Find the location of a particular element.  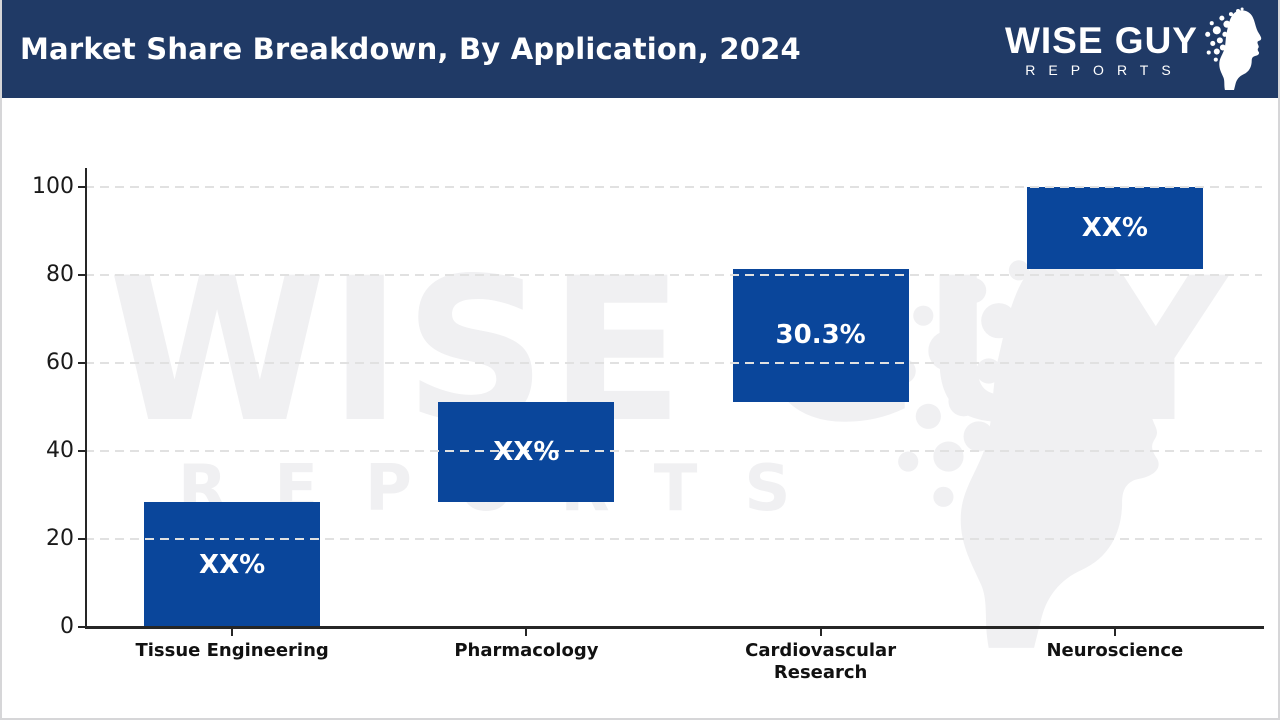

brand-logo-text: WISE GUY REPORTS is located at coordinates (1101, 49).